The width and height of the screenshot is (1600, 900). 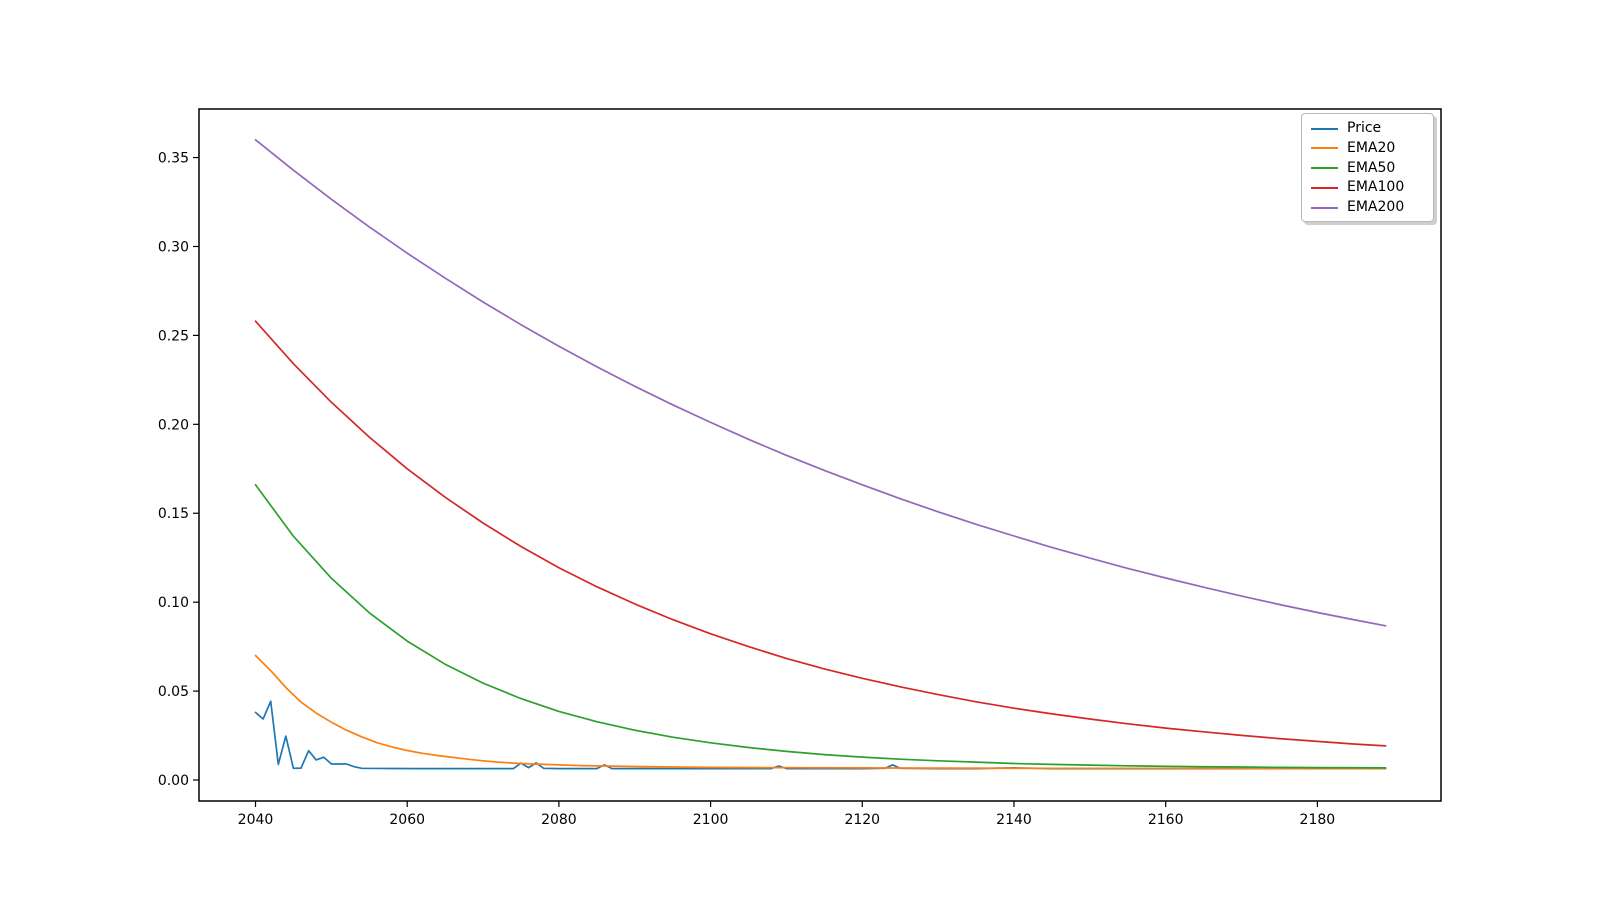 What do you see at coordinates (1324, 128) in the screenshot?
I see `legend-line-swatch-price` at bounding box center [1324, 128].